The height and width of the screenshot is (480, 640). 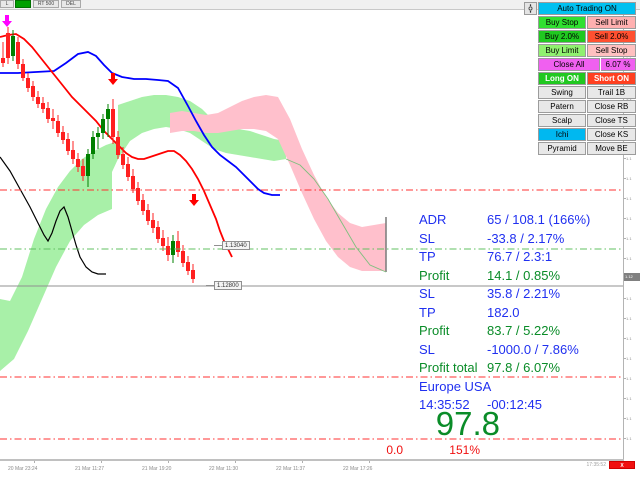 I want to click on gear-icon, so click(x=530, y=8).